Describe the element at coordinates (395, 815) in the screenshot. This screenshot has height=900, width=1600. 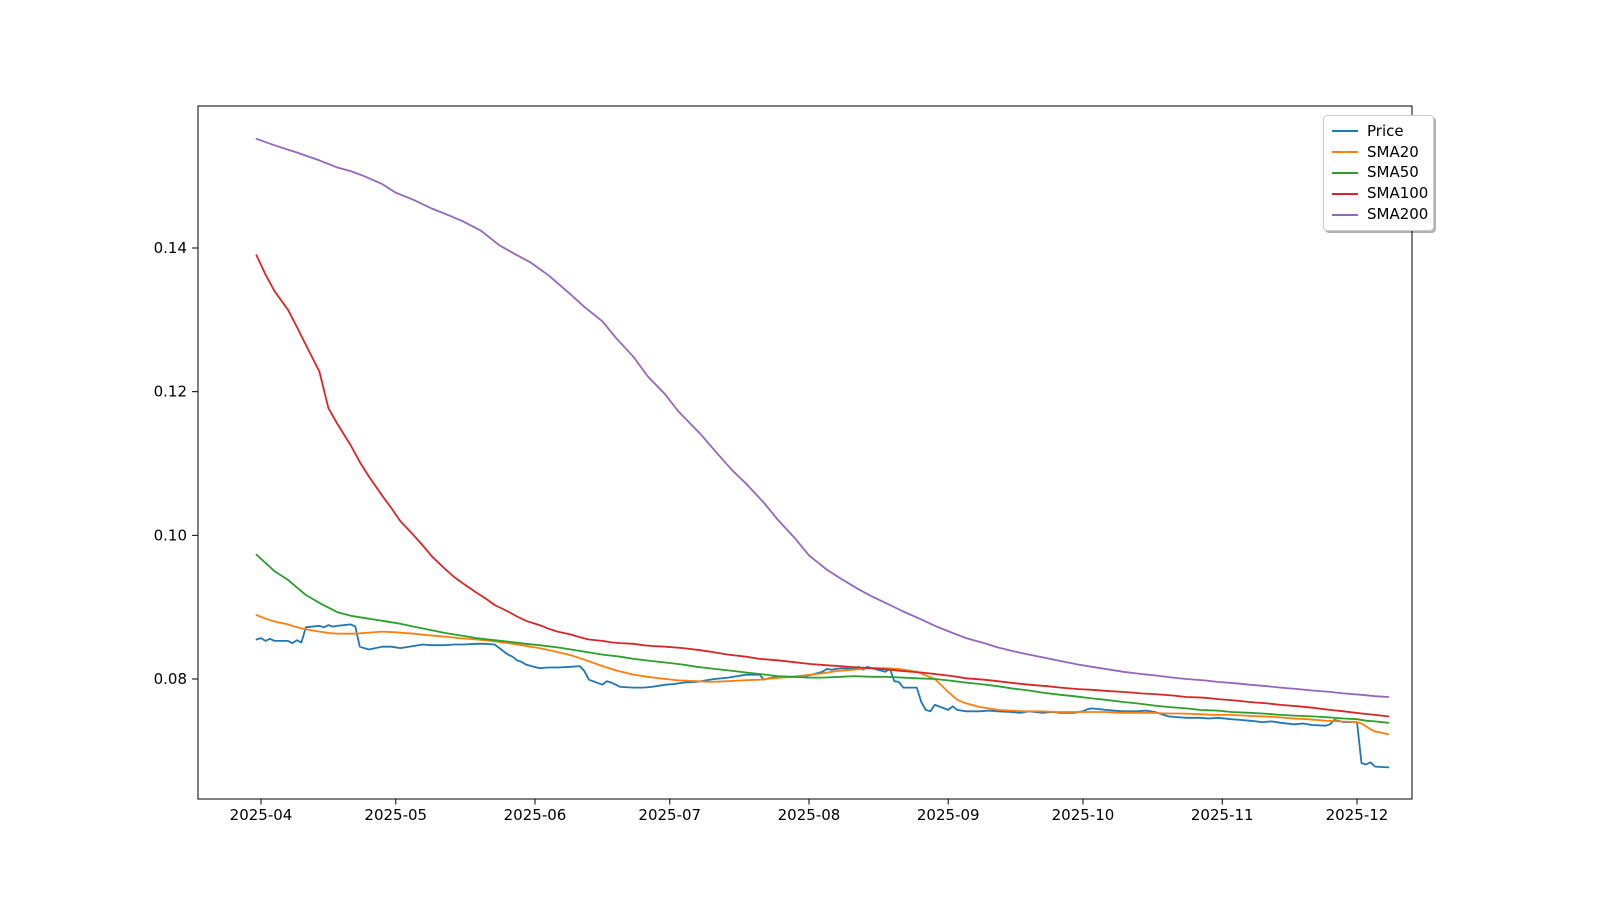
I see `x-tick-label: 2025-05` at that location.